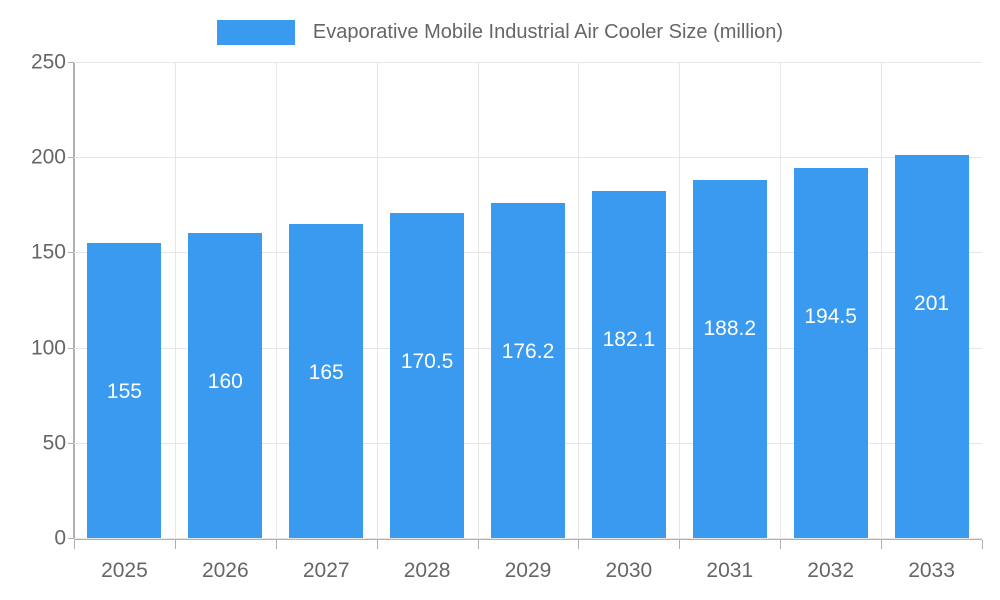 The height and width of the screenshot is (600, 1000). Describe the element at coordinates (931, 570) in the screenshot. I see `x-axis-tick-label: 2033` at that location.